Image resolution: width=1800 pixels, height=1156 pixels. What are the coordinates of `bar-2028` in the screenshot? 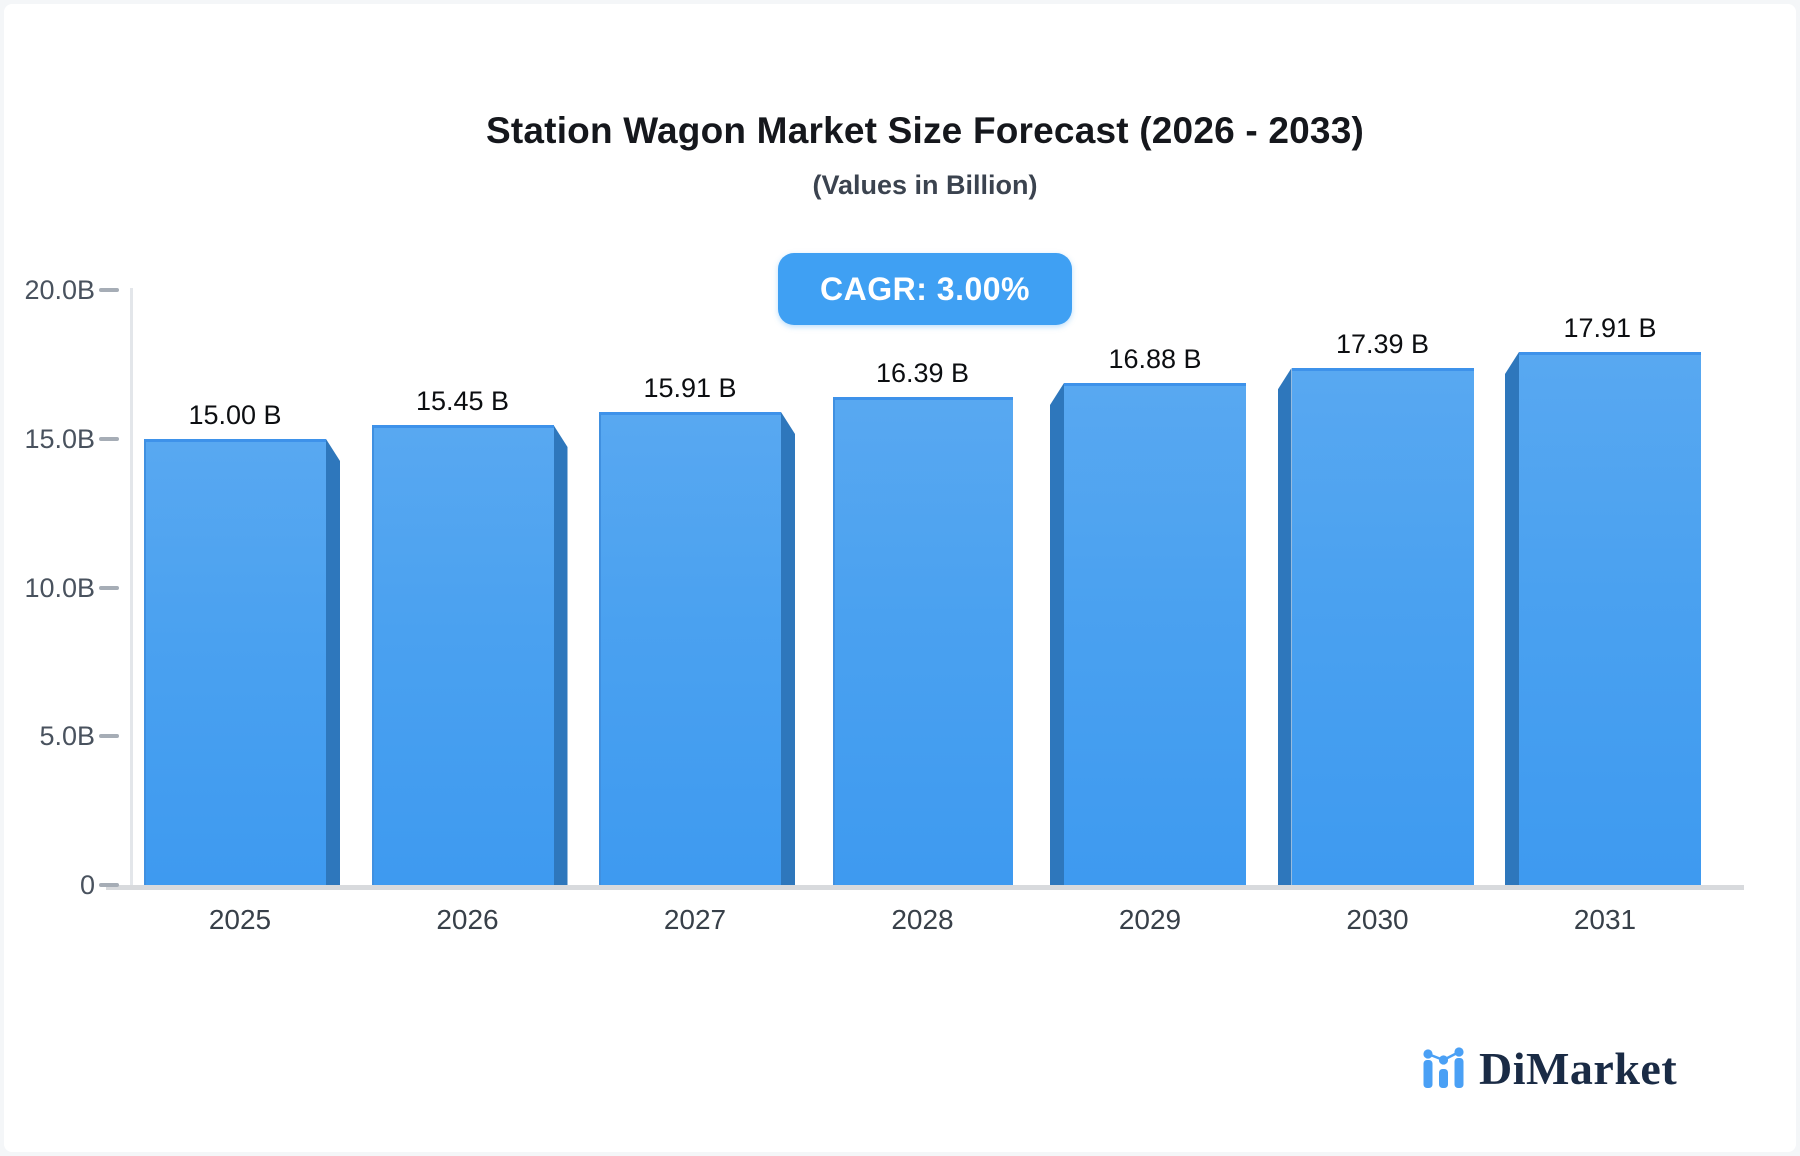 It's located at (922, 641).